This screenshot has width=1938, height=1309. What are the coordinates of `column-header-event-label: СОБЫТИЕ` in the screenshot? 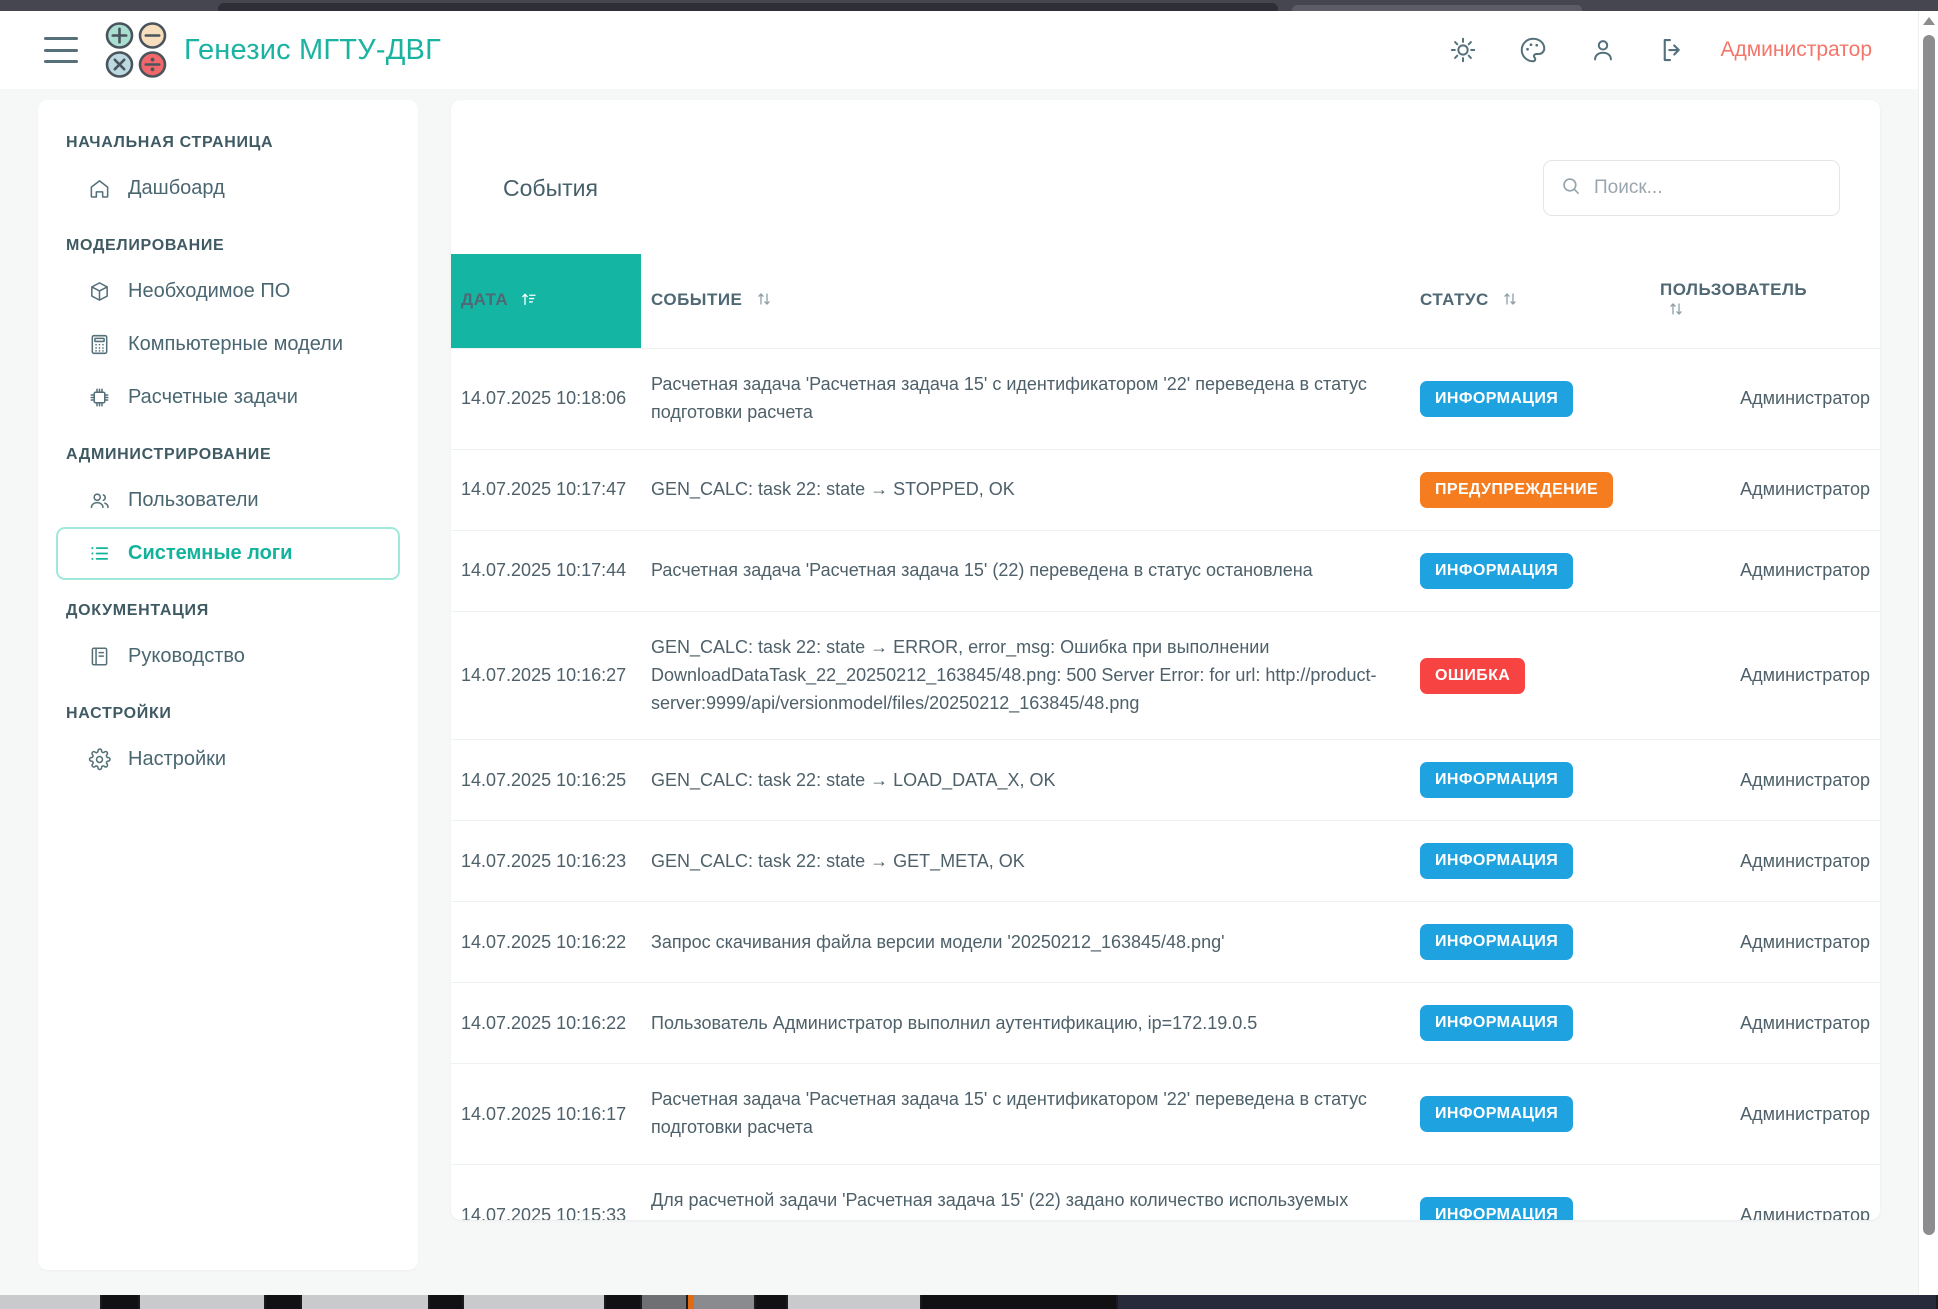 It's located at (697, 299).